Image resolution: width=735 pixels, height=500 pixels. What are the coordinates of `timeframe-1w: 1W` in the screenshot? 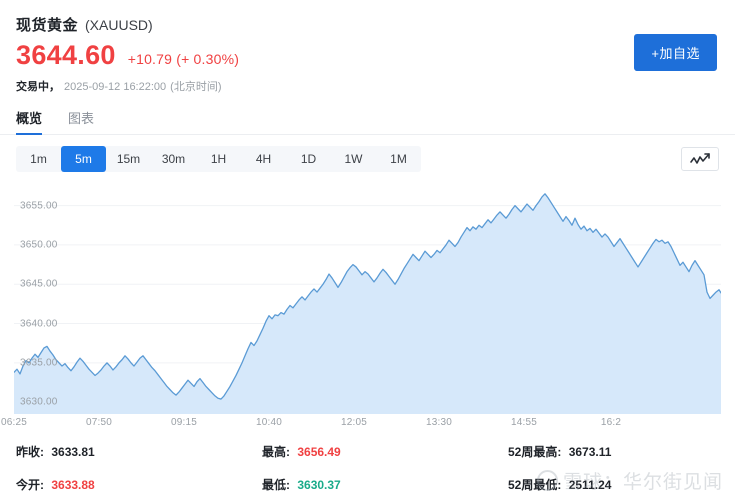 It's located at (353, 159).